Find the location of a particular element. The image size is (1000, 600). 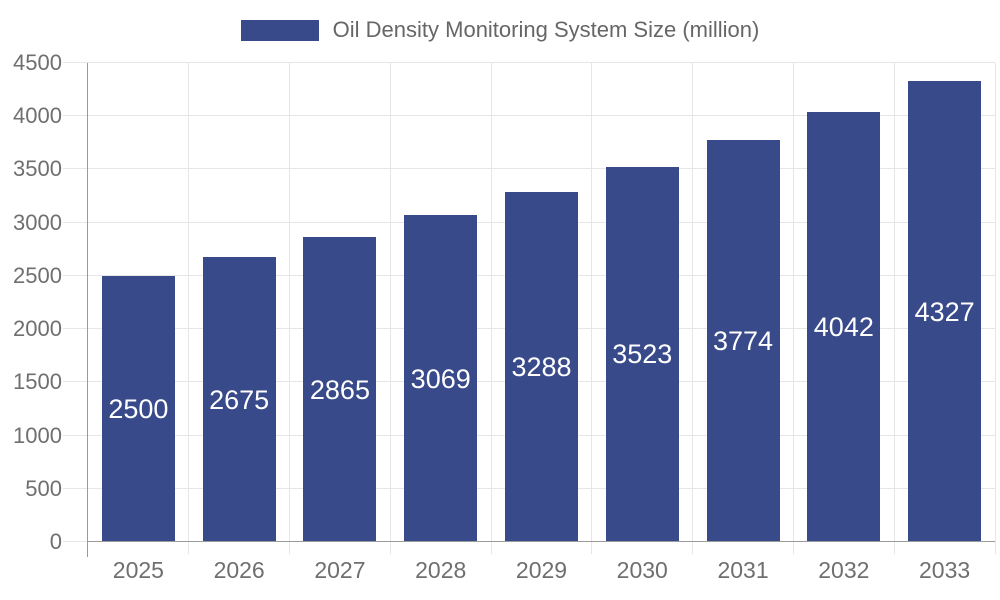

bar-2027: 2865 is located at coordinates (340, 389).